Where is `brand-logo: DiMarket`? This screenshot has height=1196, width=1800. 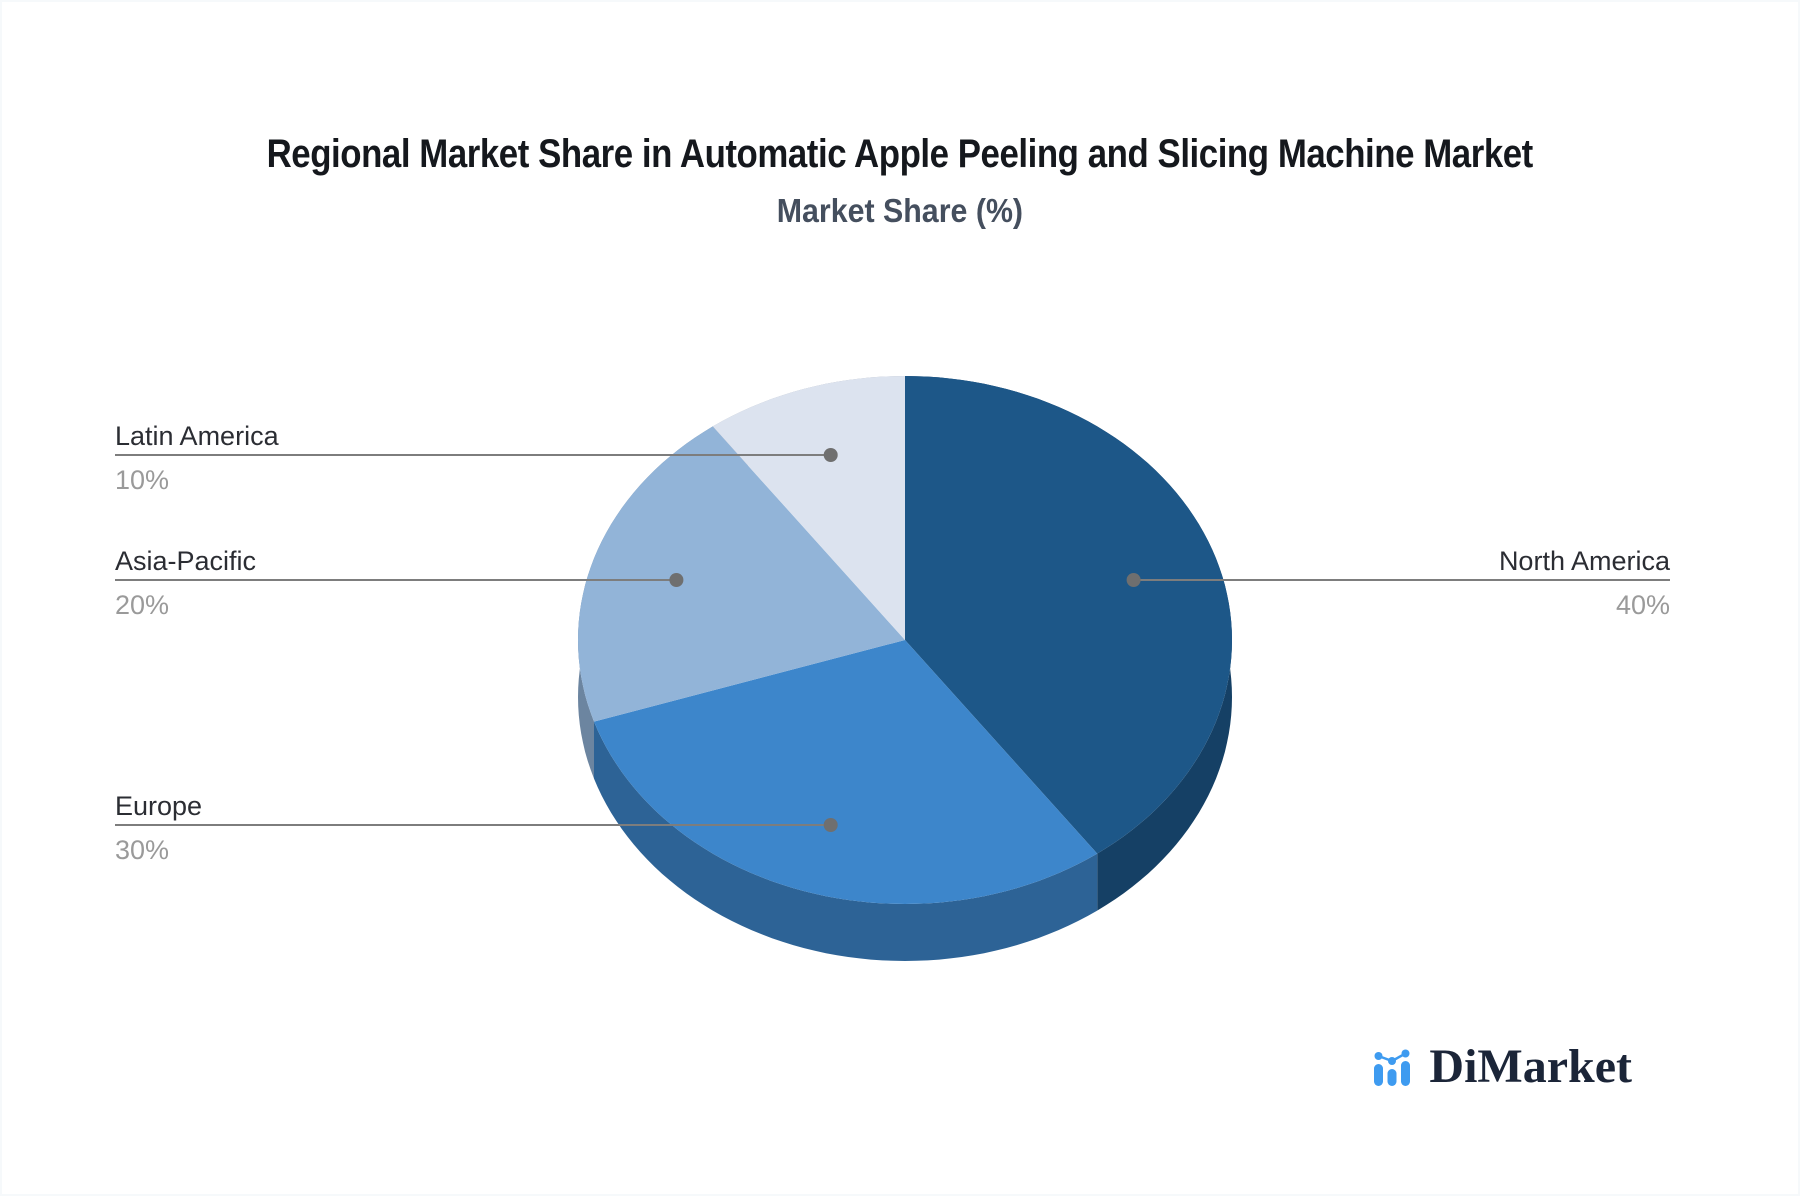
brand-logo: DiMarket is located at coordinates (1501, 1066).